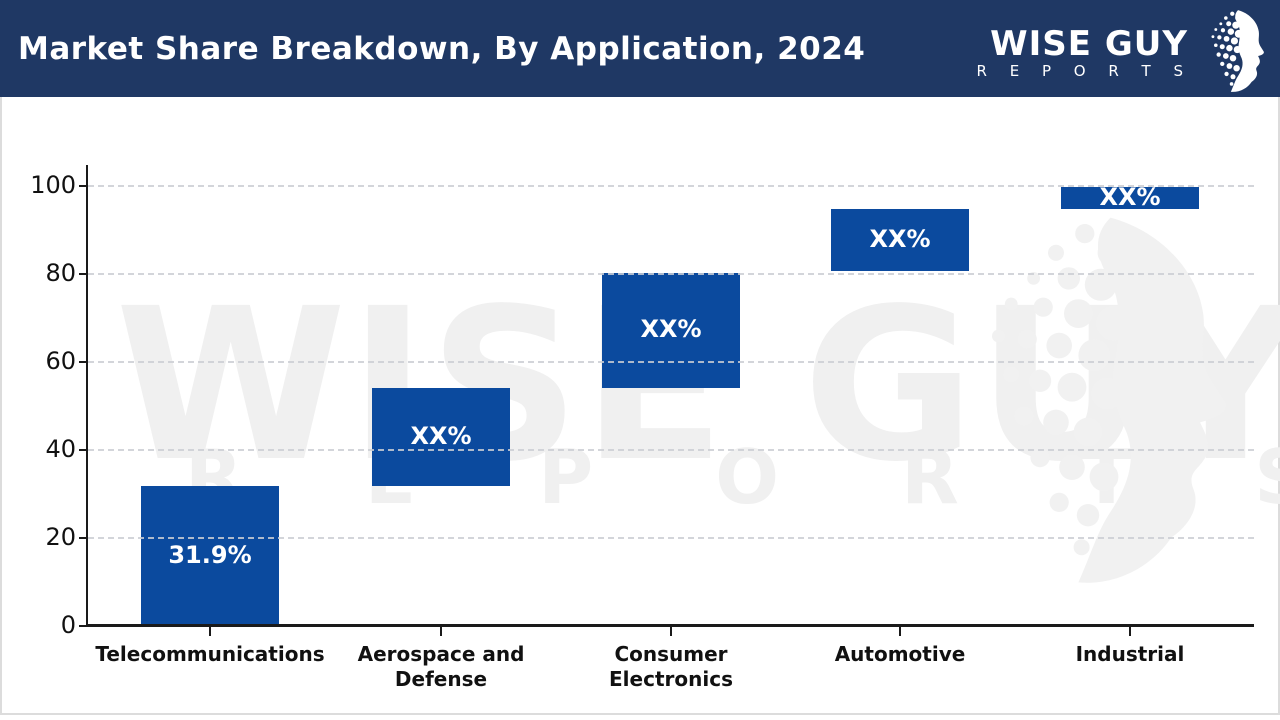 The width and height of the screenshot is (1280, 720). I want to click on y-tick-label: 60, so click(60, 361).